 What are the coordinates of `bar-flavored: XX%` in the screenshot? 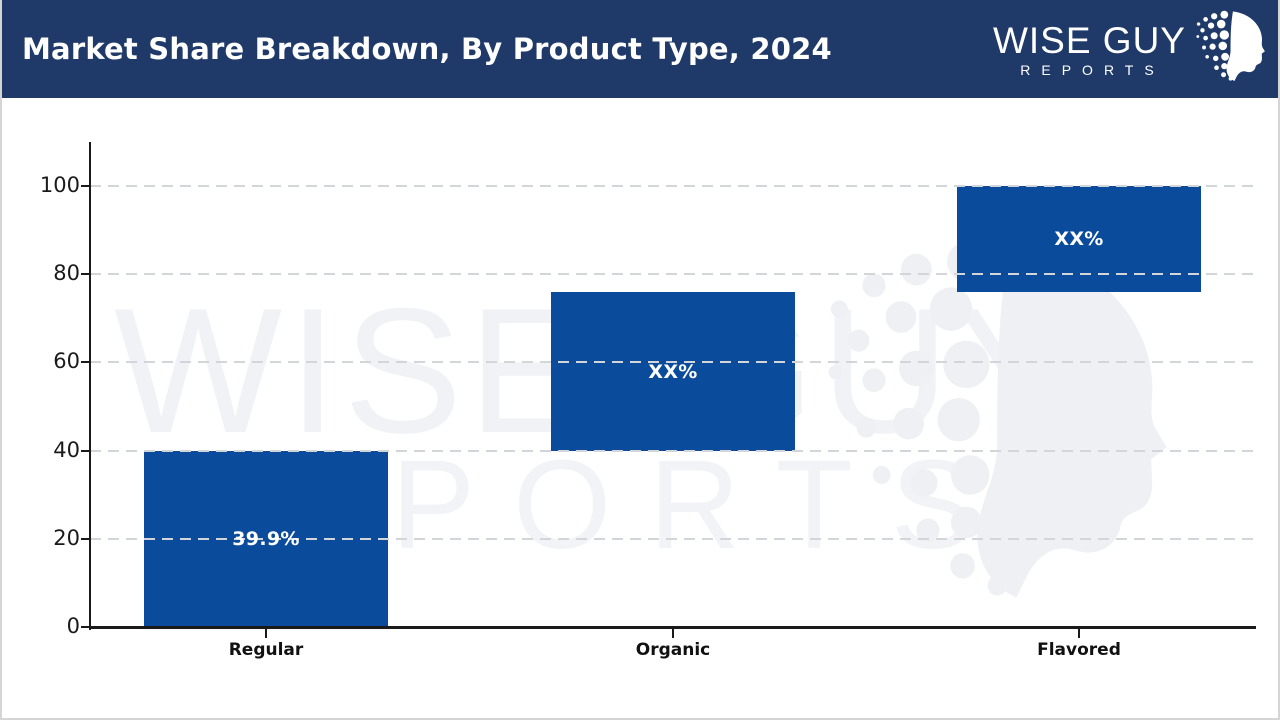 It's located at (1079, 239).